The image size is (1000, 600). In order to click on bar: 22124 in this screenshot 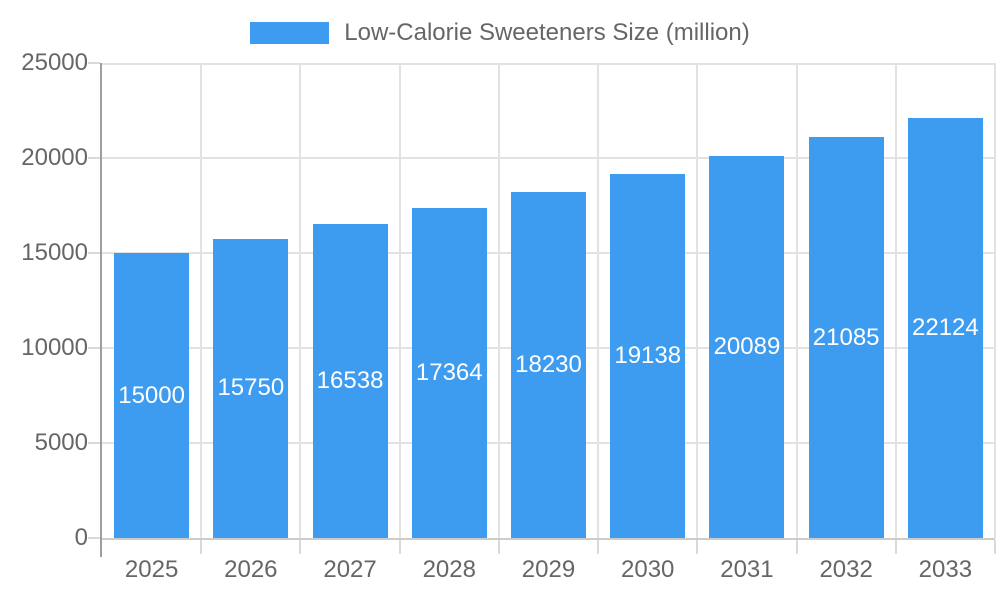, I will do `click(945, 327)`.